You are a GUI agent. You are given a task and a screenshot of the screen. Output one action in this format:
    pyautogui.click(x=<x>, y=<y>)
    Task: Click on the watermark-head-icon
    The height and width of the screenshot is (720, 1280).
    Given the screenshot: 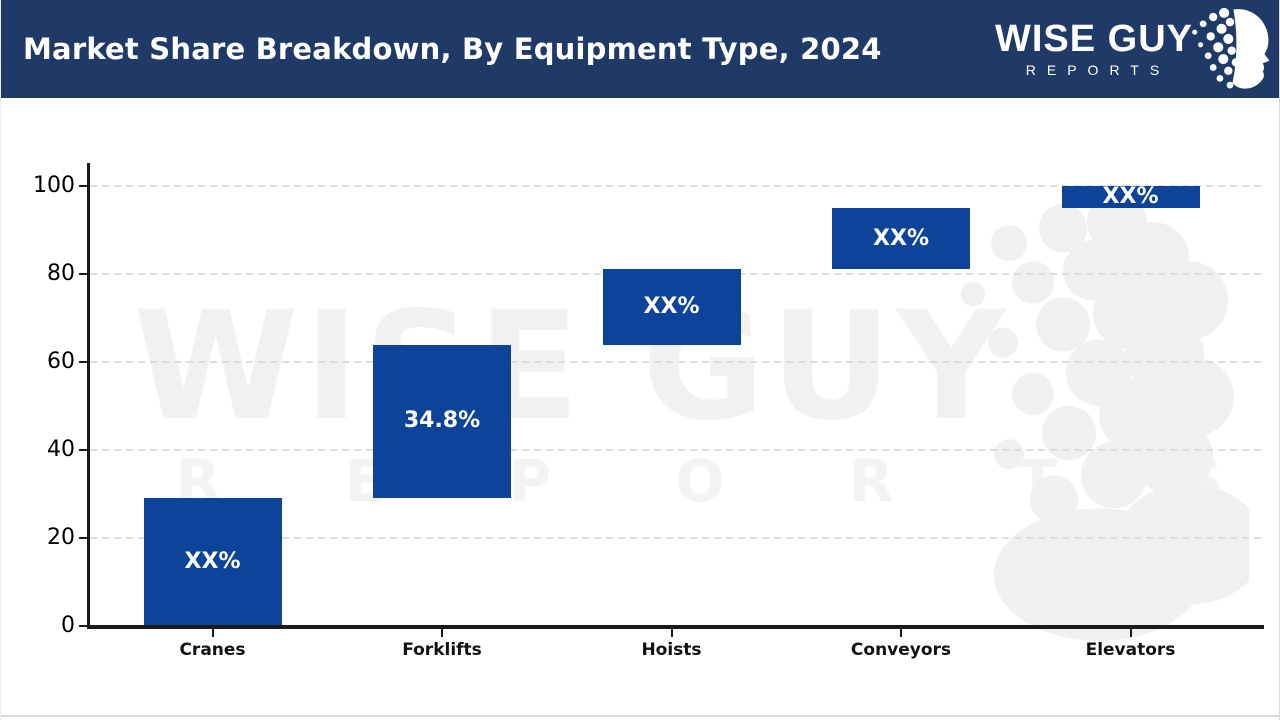 What is the action you would take?
    pyautogui.click(x=1105, y=419)
    